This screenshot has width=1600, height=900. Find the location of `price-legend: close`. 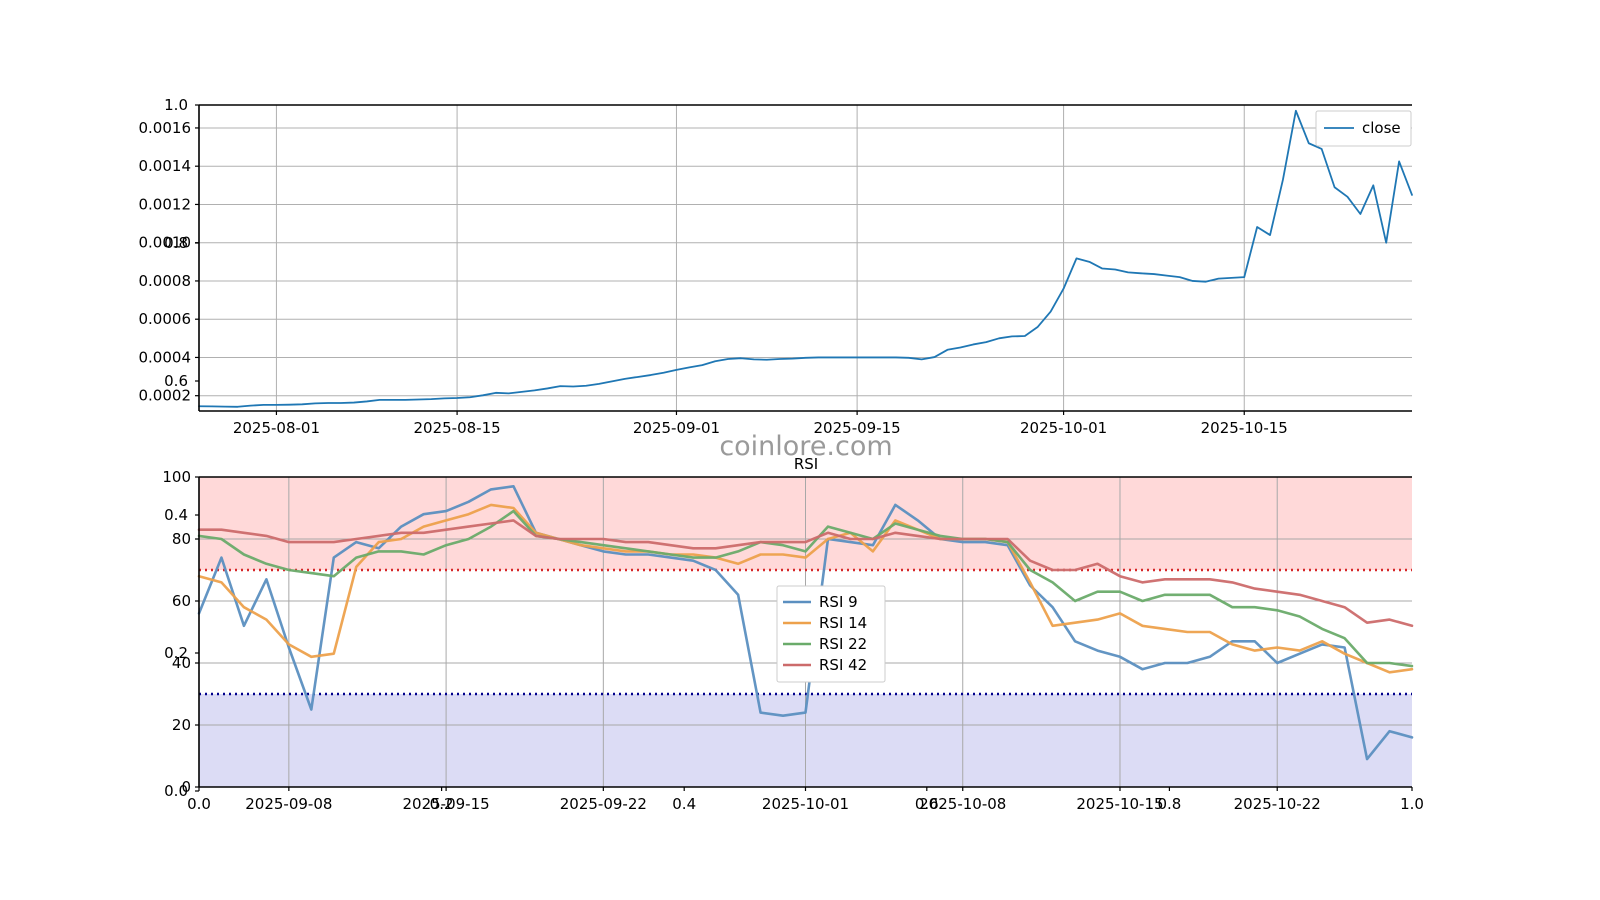

price-legend: close is located at coordinates (1363, 128).